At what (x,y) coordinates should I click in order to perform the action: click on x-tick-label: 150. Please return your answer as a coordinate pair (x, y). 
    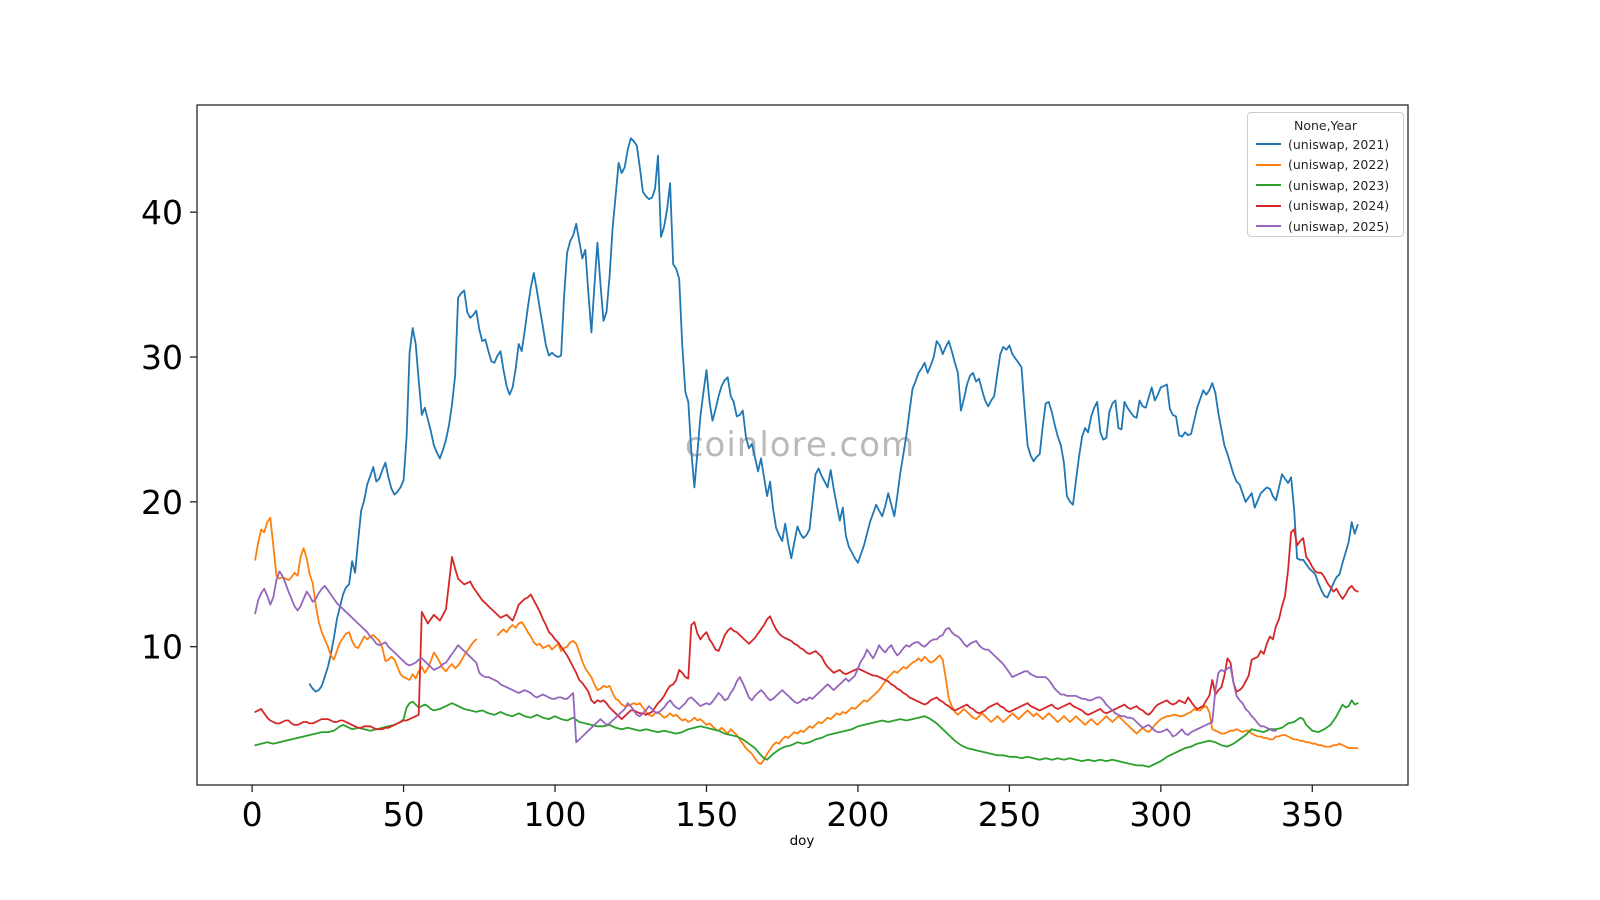
    Looking at the image, I should click on (706, 814).